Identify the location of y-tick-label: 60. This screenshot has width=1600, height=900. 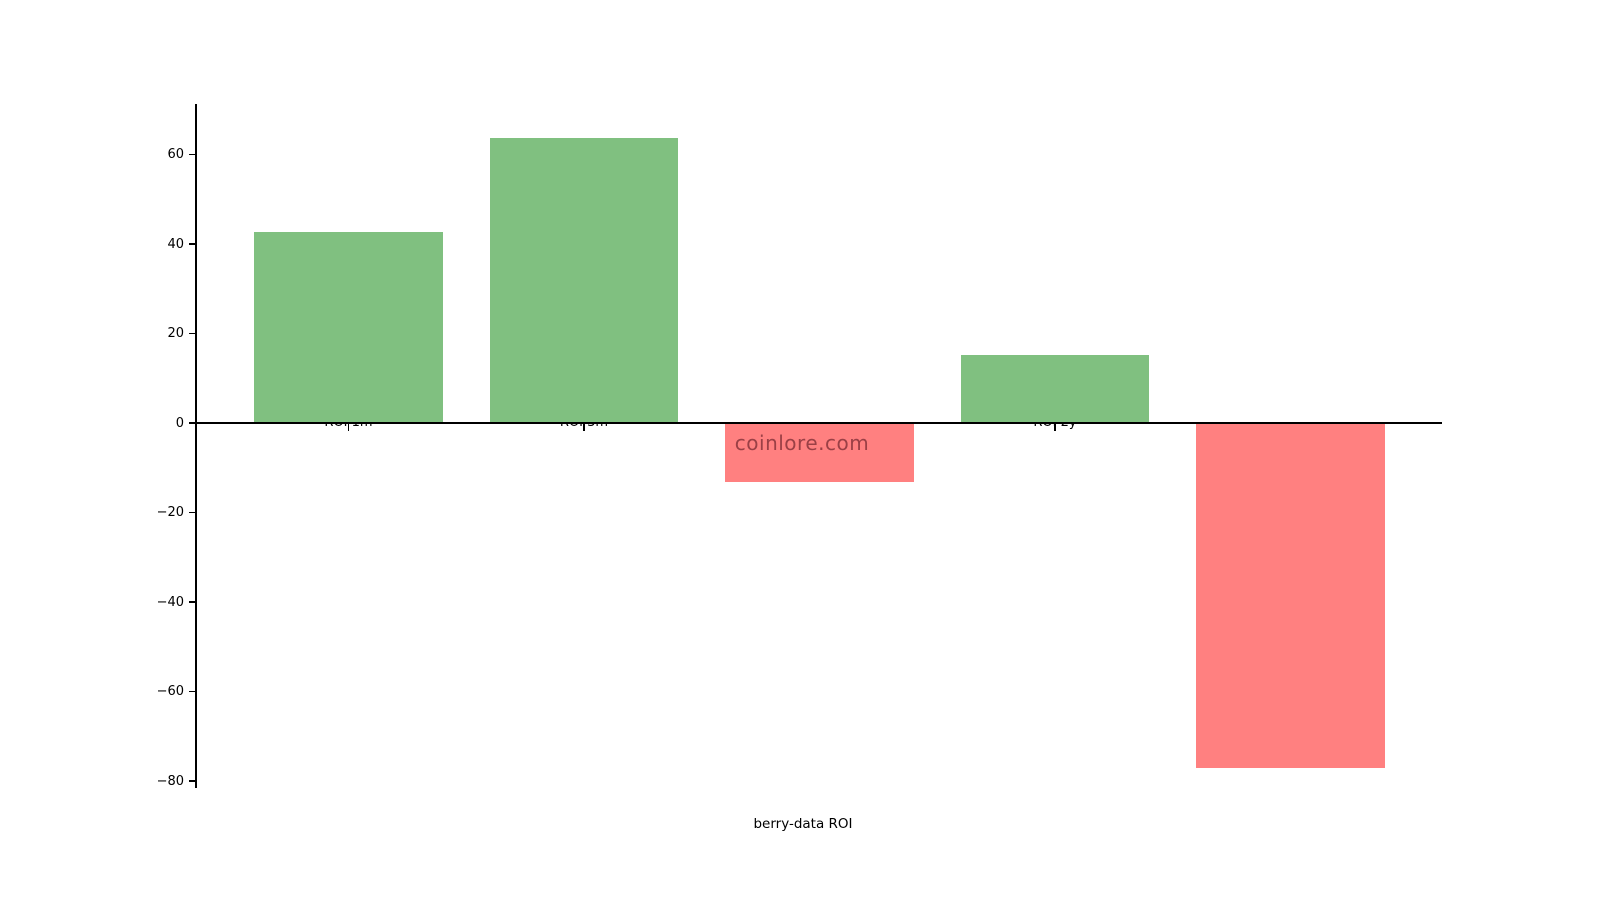
(175, 154).